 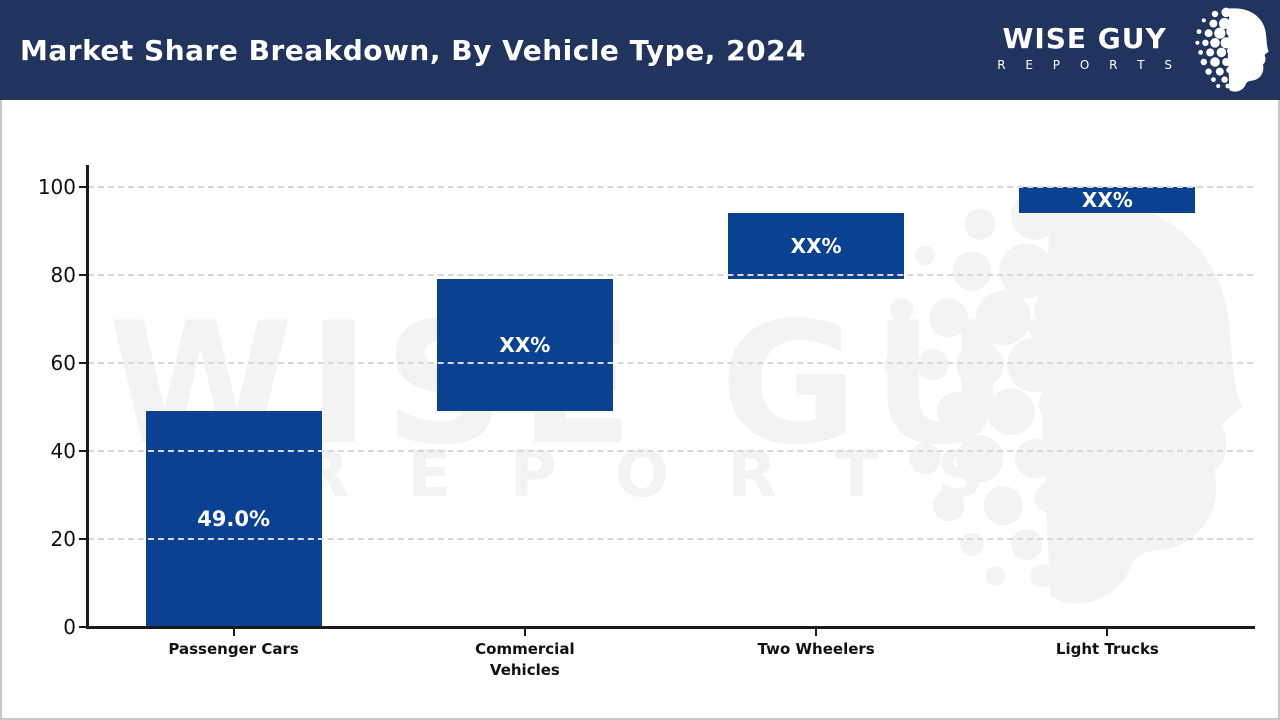 I want to click on logo-wordmark: WISE GUY R E P O R T S, so click(x=1084, y=47).